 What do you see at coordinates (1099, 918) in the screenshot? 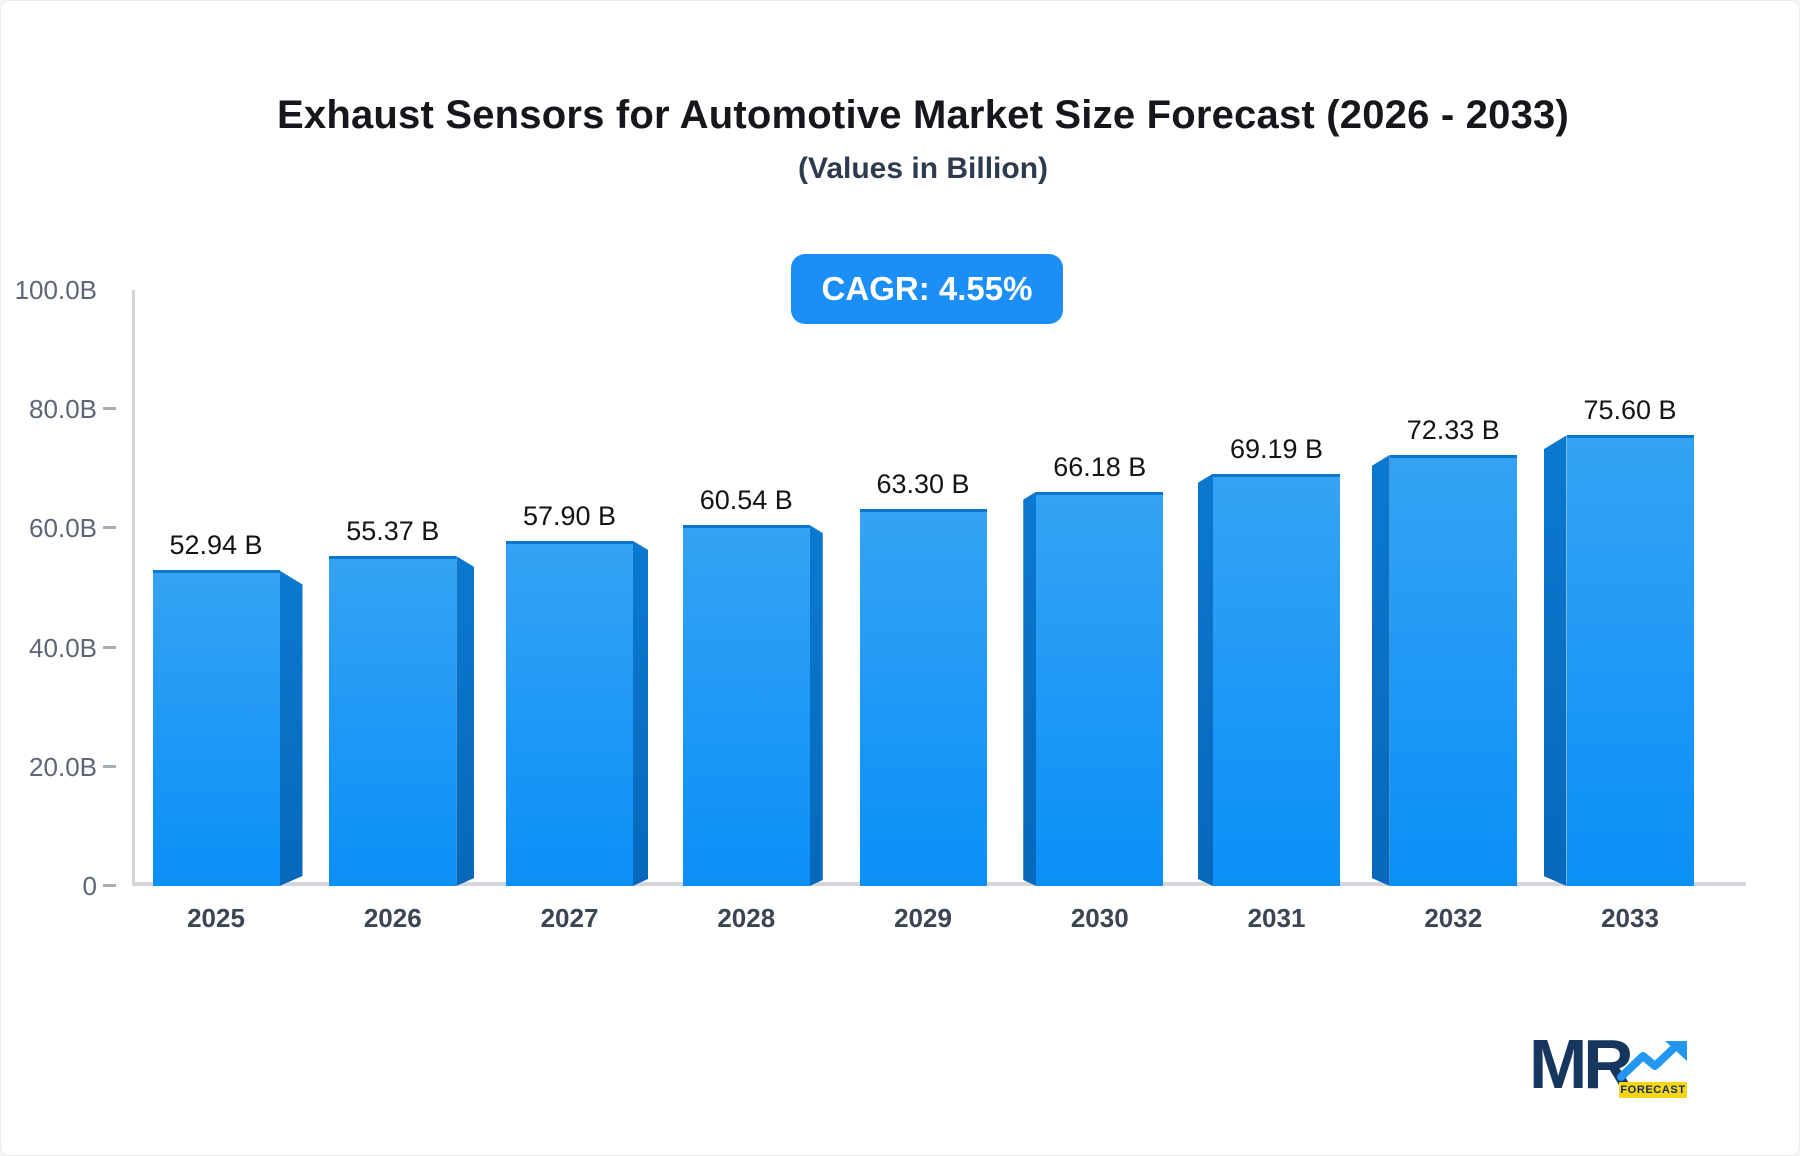
I see `x-axis-label: 2030` at bounding box center [1099, 918].